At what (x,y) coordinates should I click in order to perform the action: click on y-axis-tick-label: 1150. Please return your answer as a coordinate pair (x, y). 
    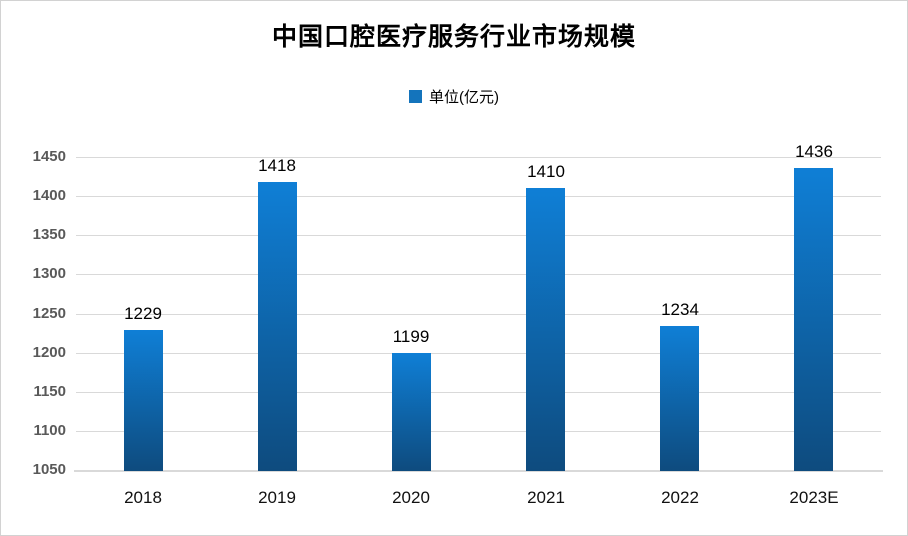
    Looking at the image, I should click on (49, 391).